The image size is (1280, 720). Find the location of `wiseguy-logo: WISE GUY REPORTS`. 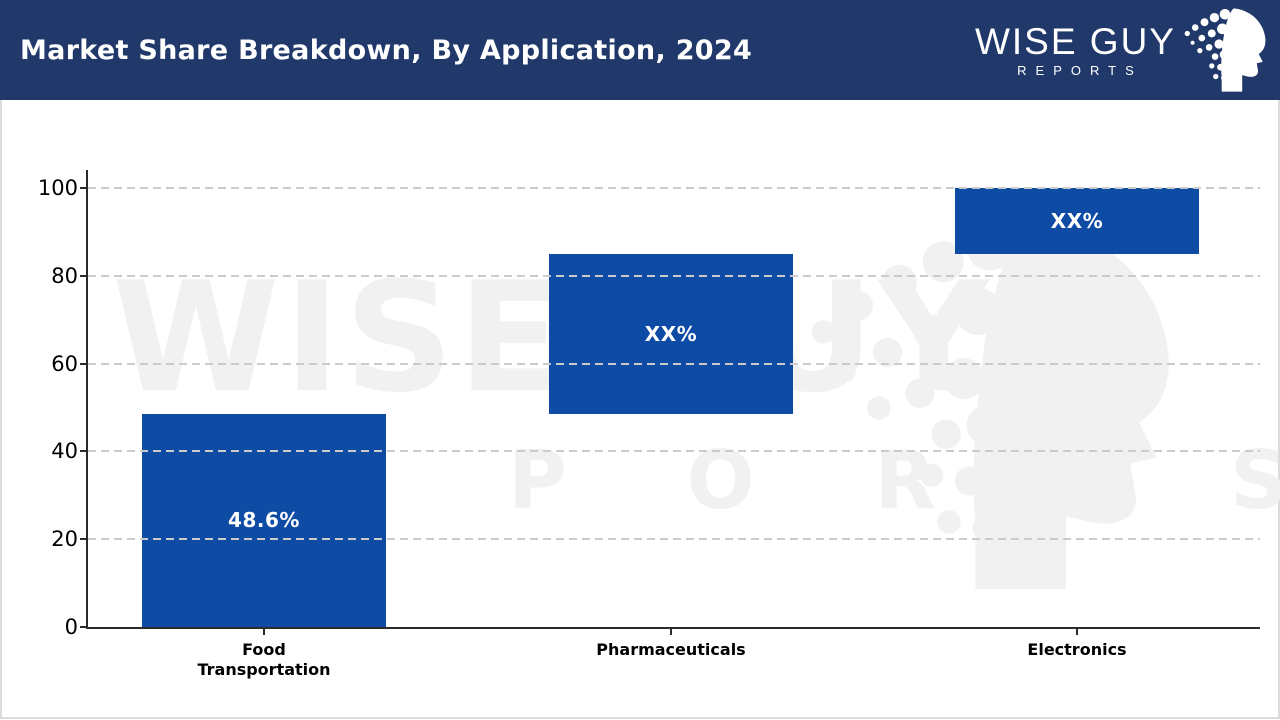

wiseguy-logo: WISE GUY REPORTS is located at coordinates (1127, 50).